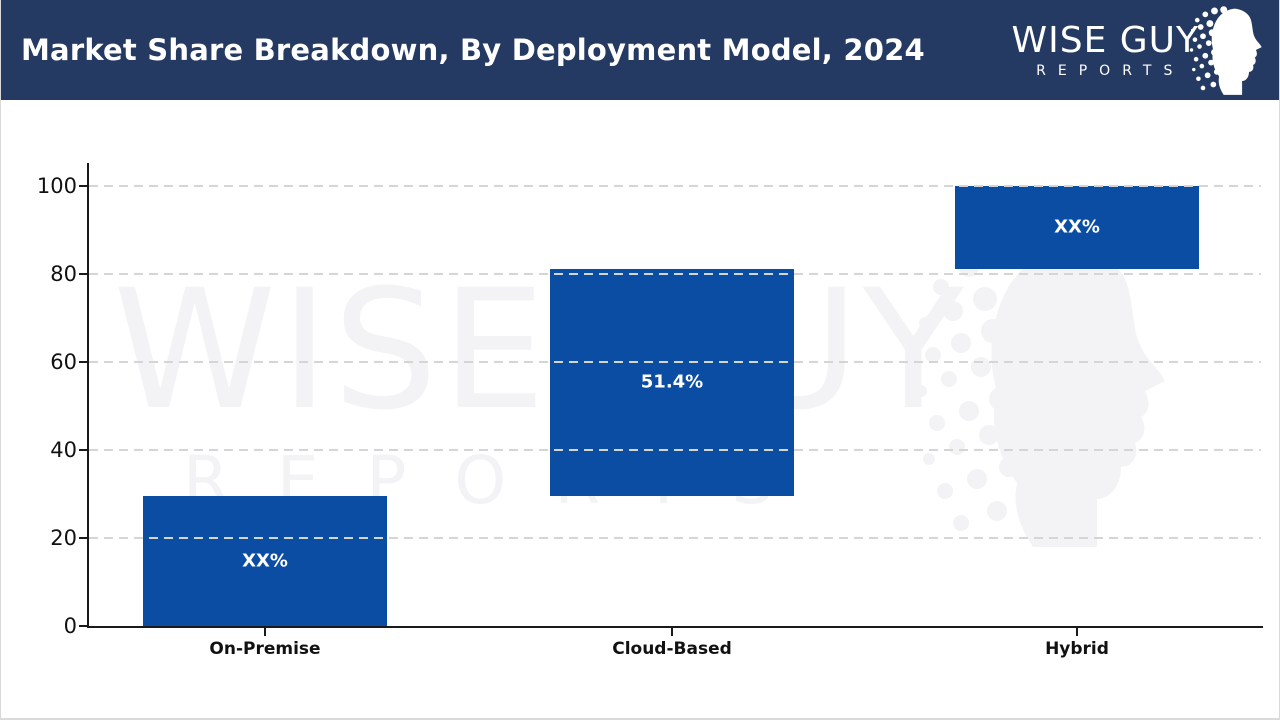 The width and height of the screenshot is (1280, 720). Describe the element at coordinates (63, 449) in the screenshot. I see `y-tick-label: 40` at that location.